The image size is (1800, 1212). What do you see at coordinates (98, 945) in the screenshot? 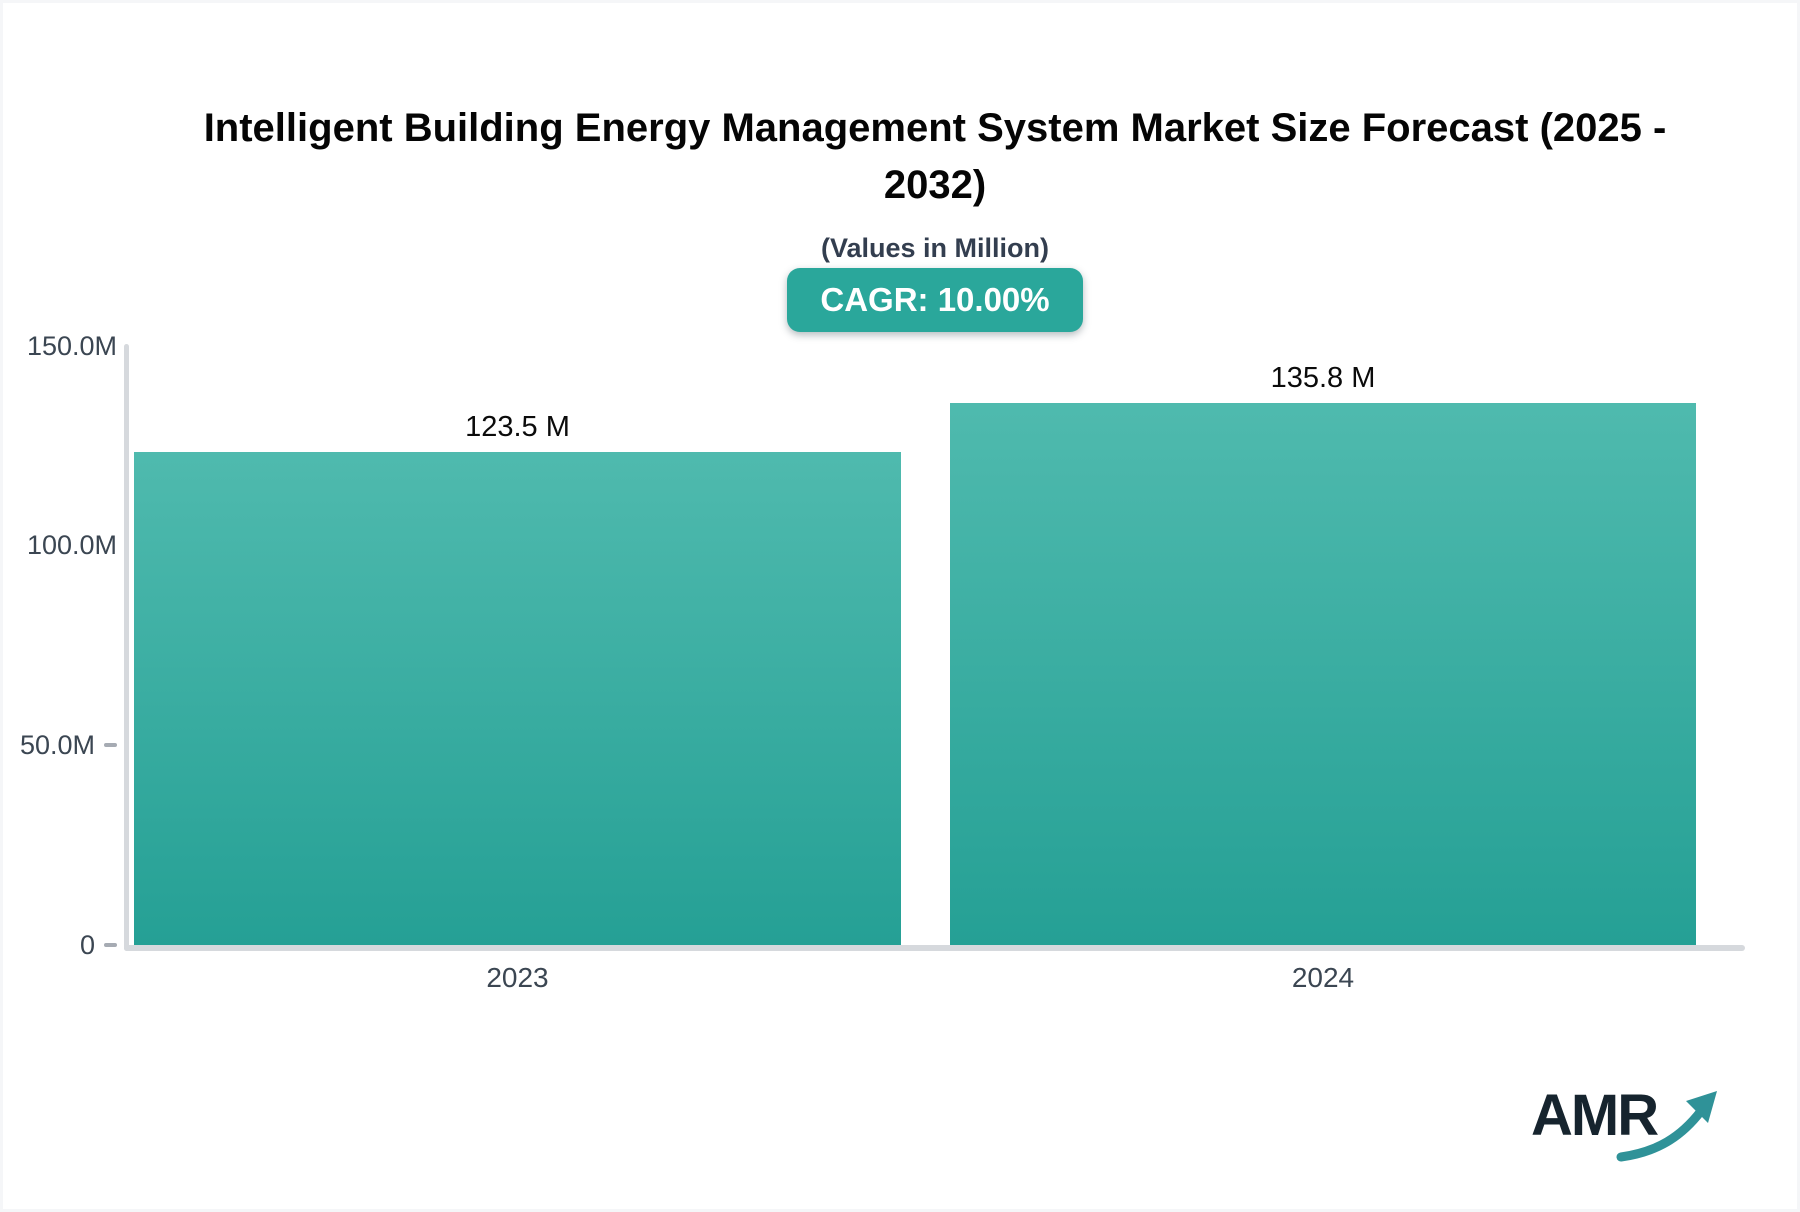
I see `y-tick: 0` at bounding box center [98, 945].